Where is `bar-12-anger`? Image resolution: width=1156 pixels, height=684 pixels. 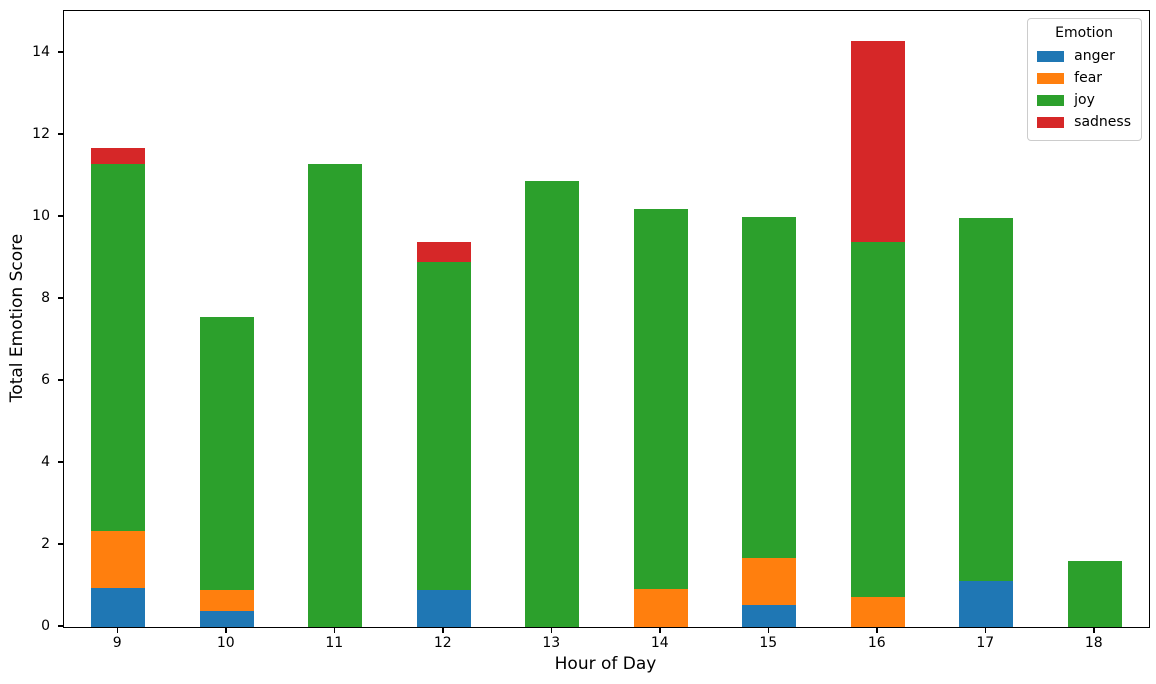
bar-12-anger is located at coordinates (443, 608).